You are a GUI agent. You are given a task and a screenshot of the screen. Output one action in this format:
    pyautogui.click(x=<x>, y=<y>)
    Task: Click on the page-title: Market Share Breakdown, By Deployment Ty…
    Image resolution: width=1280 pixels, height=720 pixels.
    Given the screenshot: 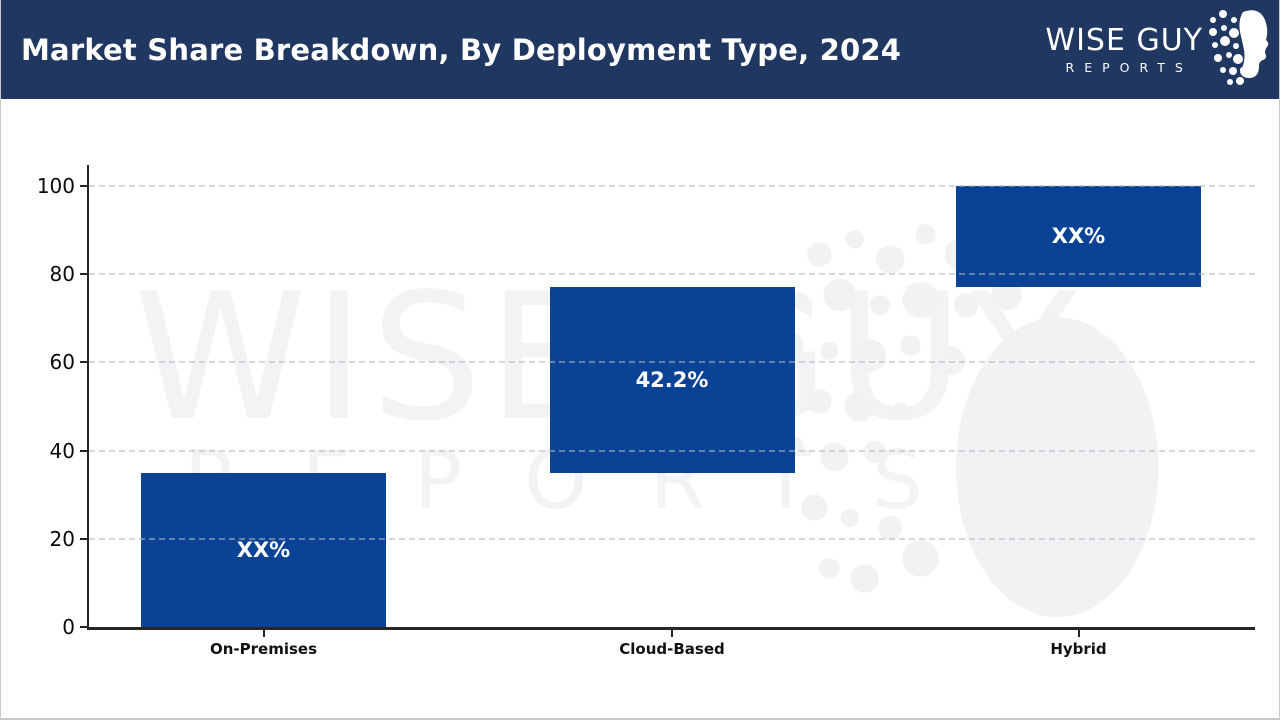 What is the action you would take?
    pyautogui.click(x=461, y=49)
    